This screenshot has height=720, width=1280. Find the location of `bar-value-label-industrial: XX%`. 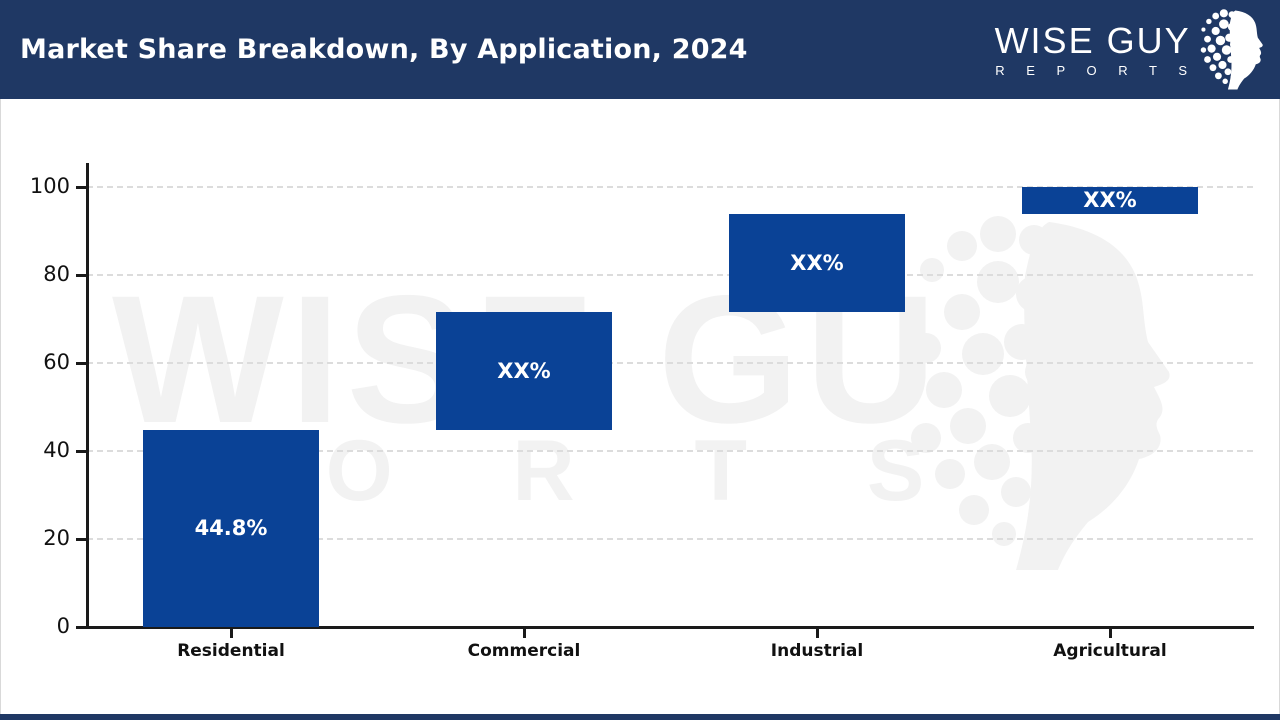

bar-value-label-industrial: XX% is located at coordinates (817, 262).